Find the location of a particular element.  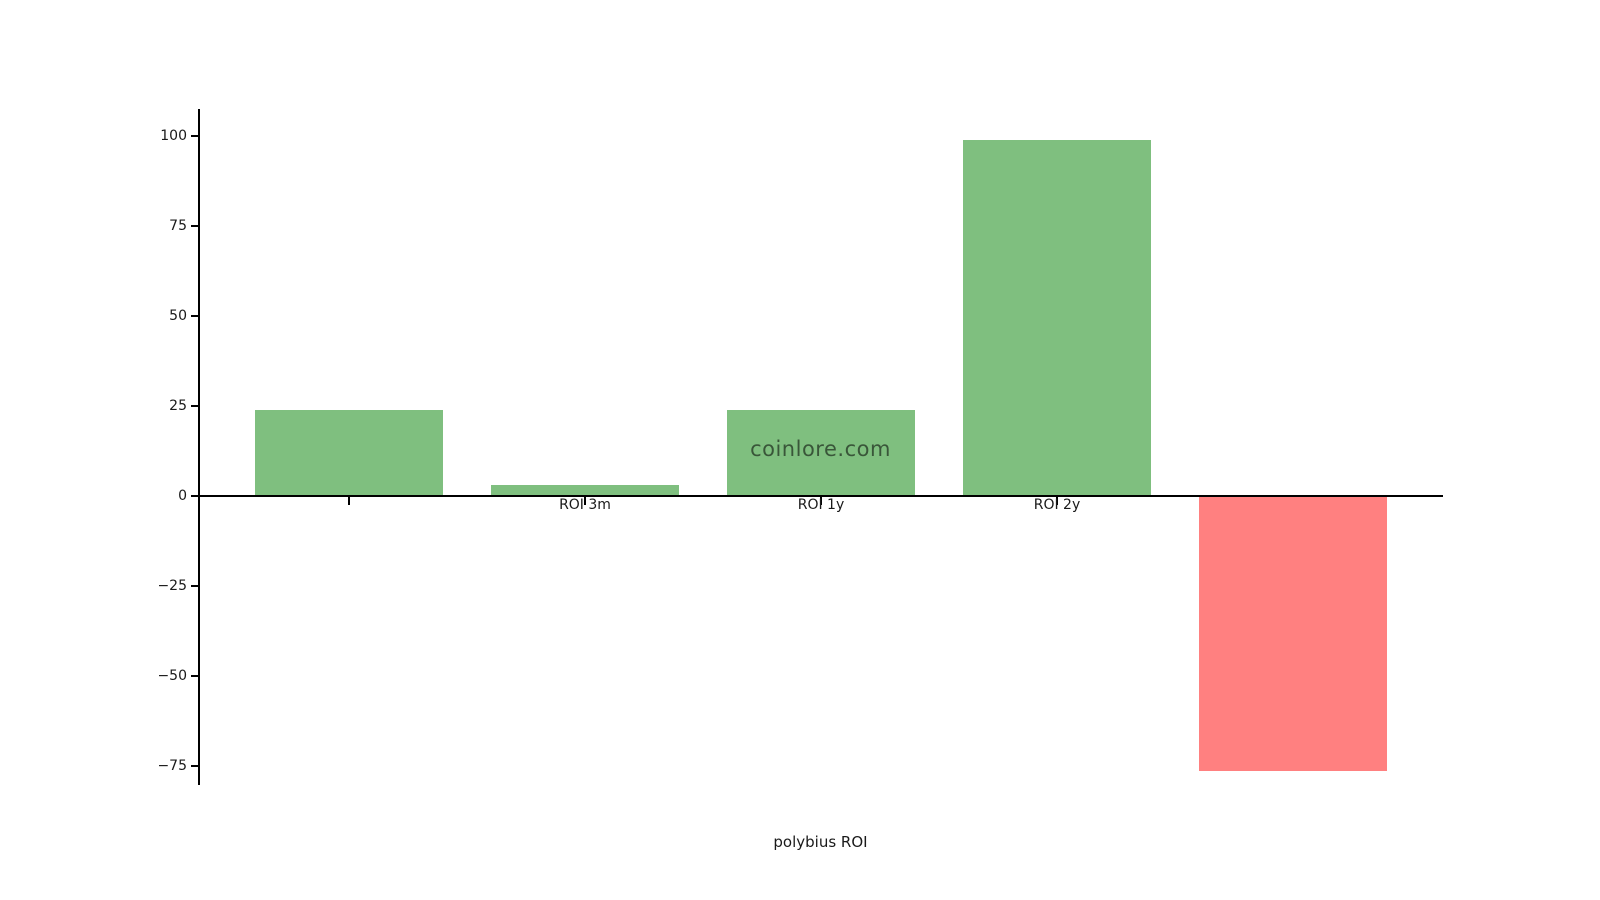

x-axis-line is located at coordinates (820, 496).